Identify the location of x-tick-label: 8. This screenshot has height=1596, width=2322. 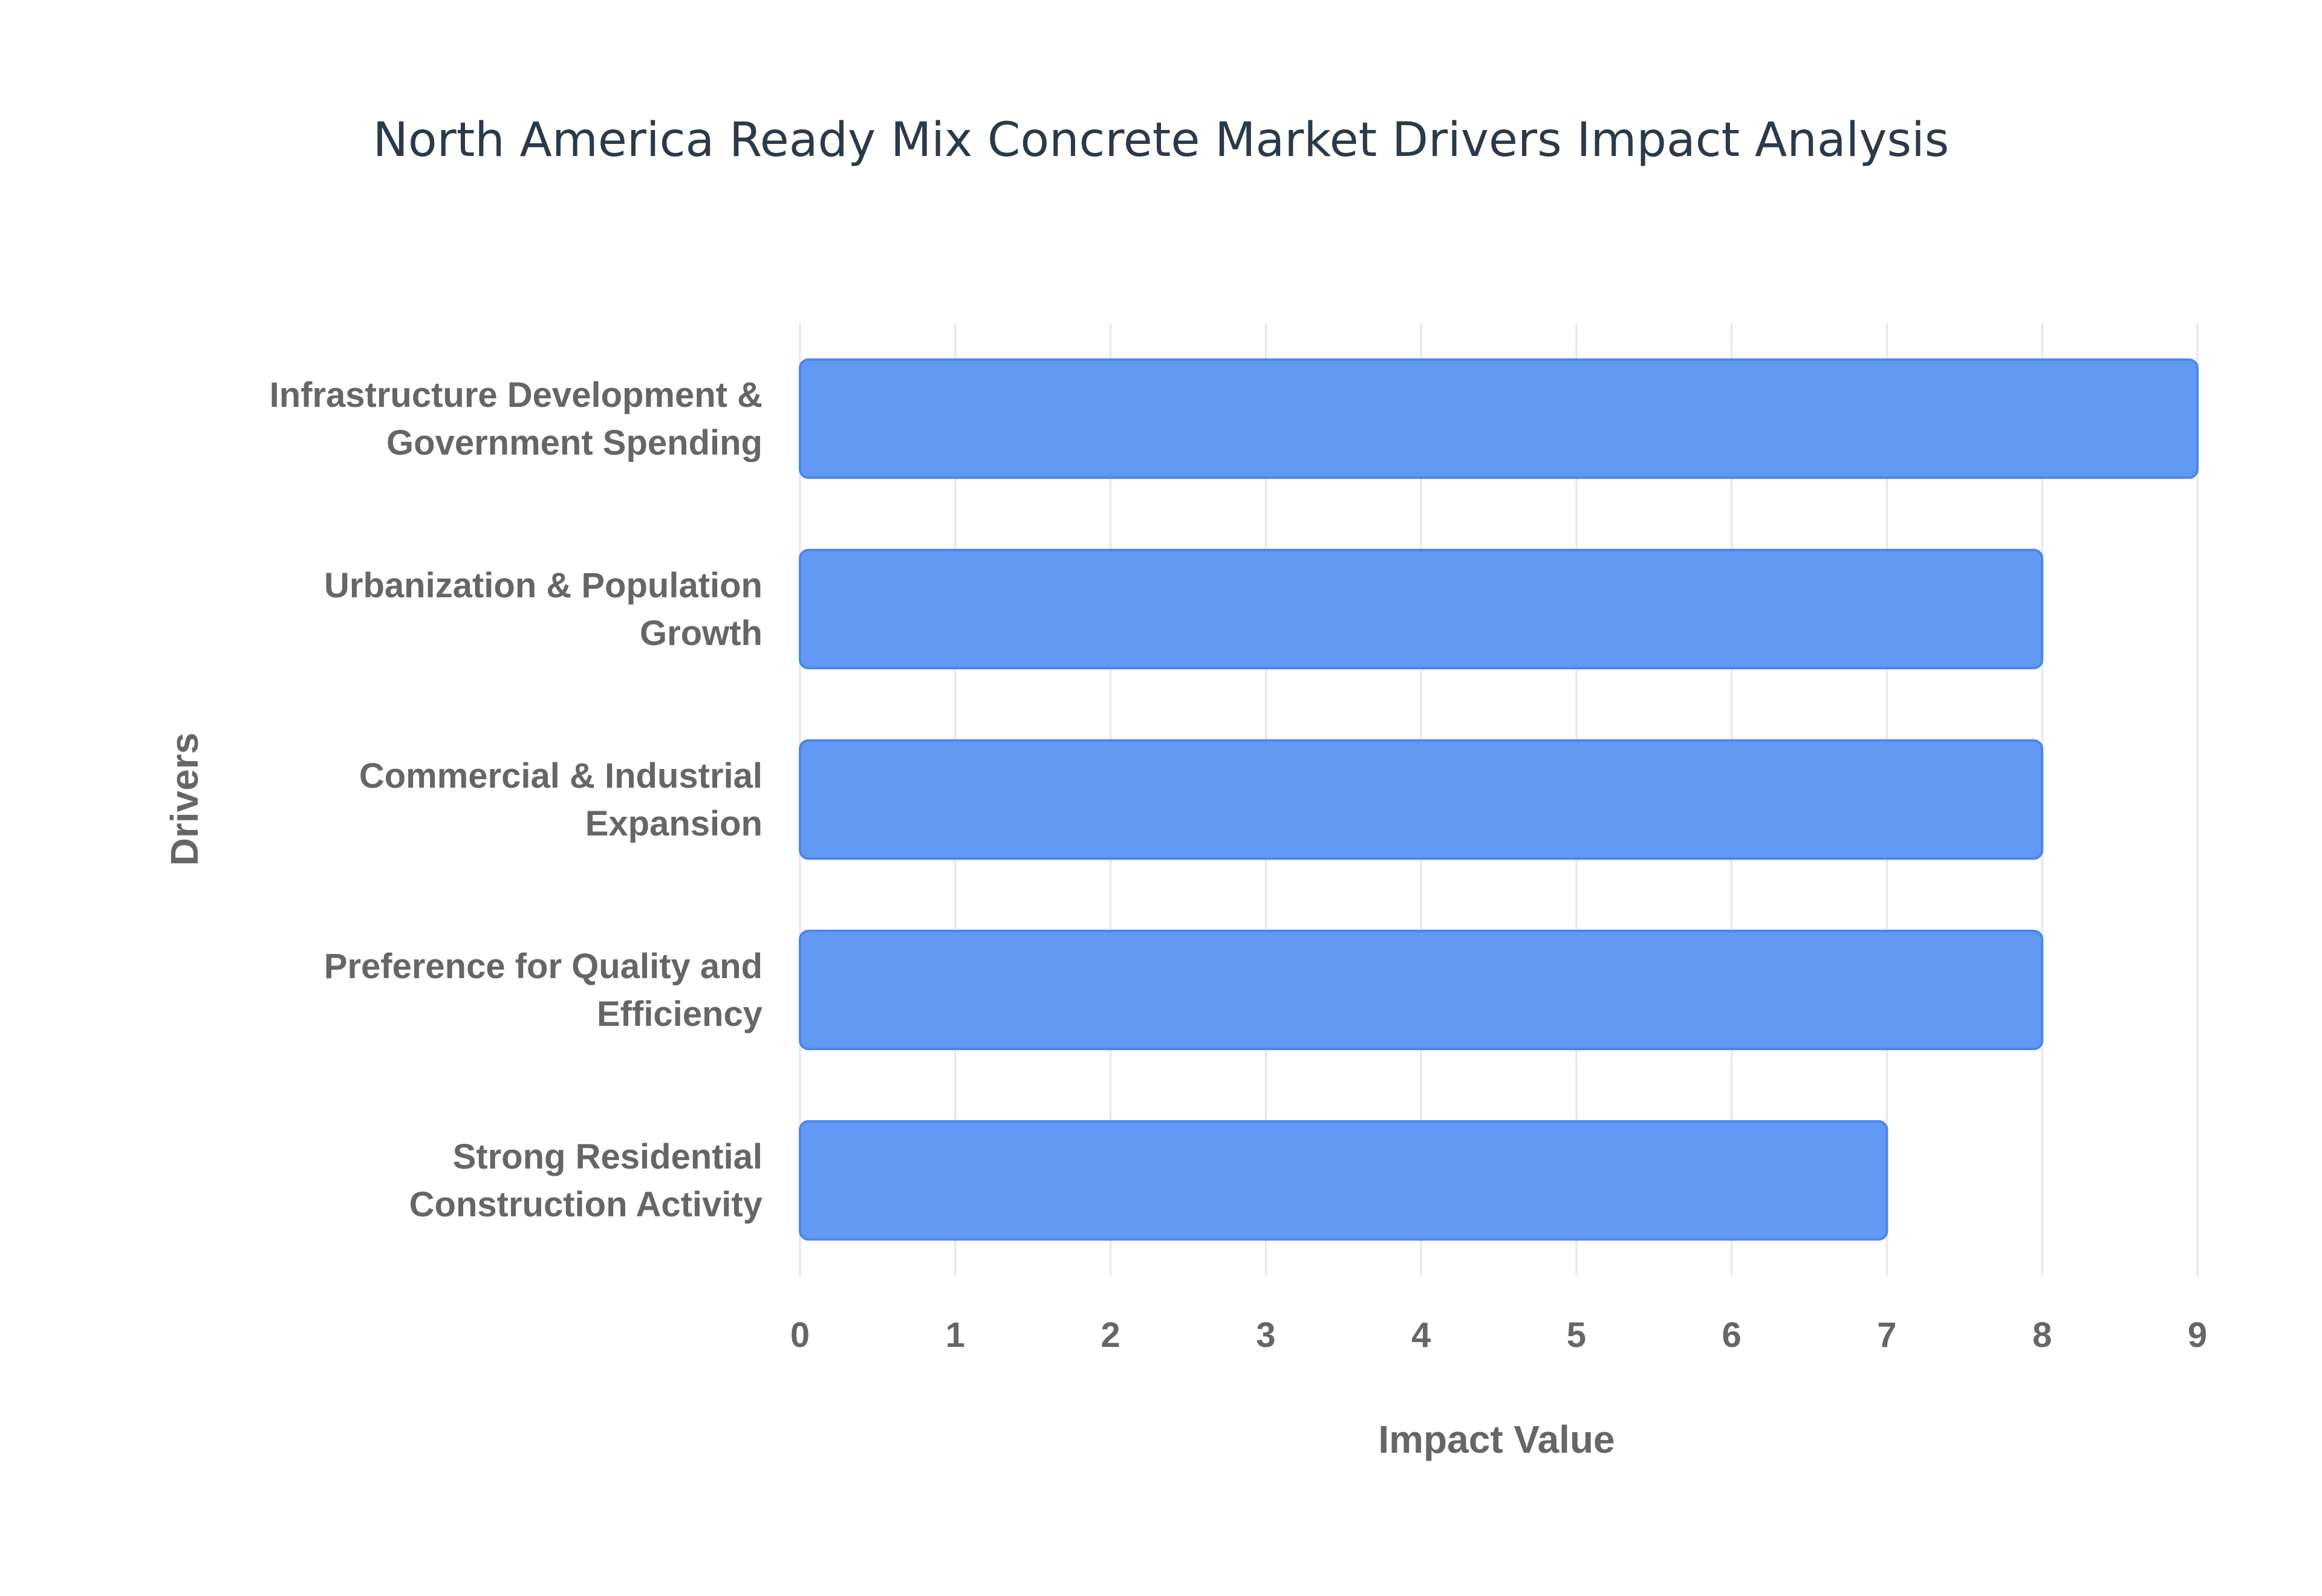
(2042, 1335).